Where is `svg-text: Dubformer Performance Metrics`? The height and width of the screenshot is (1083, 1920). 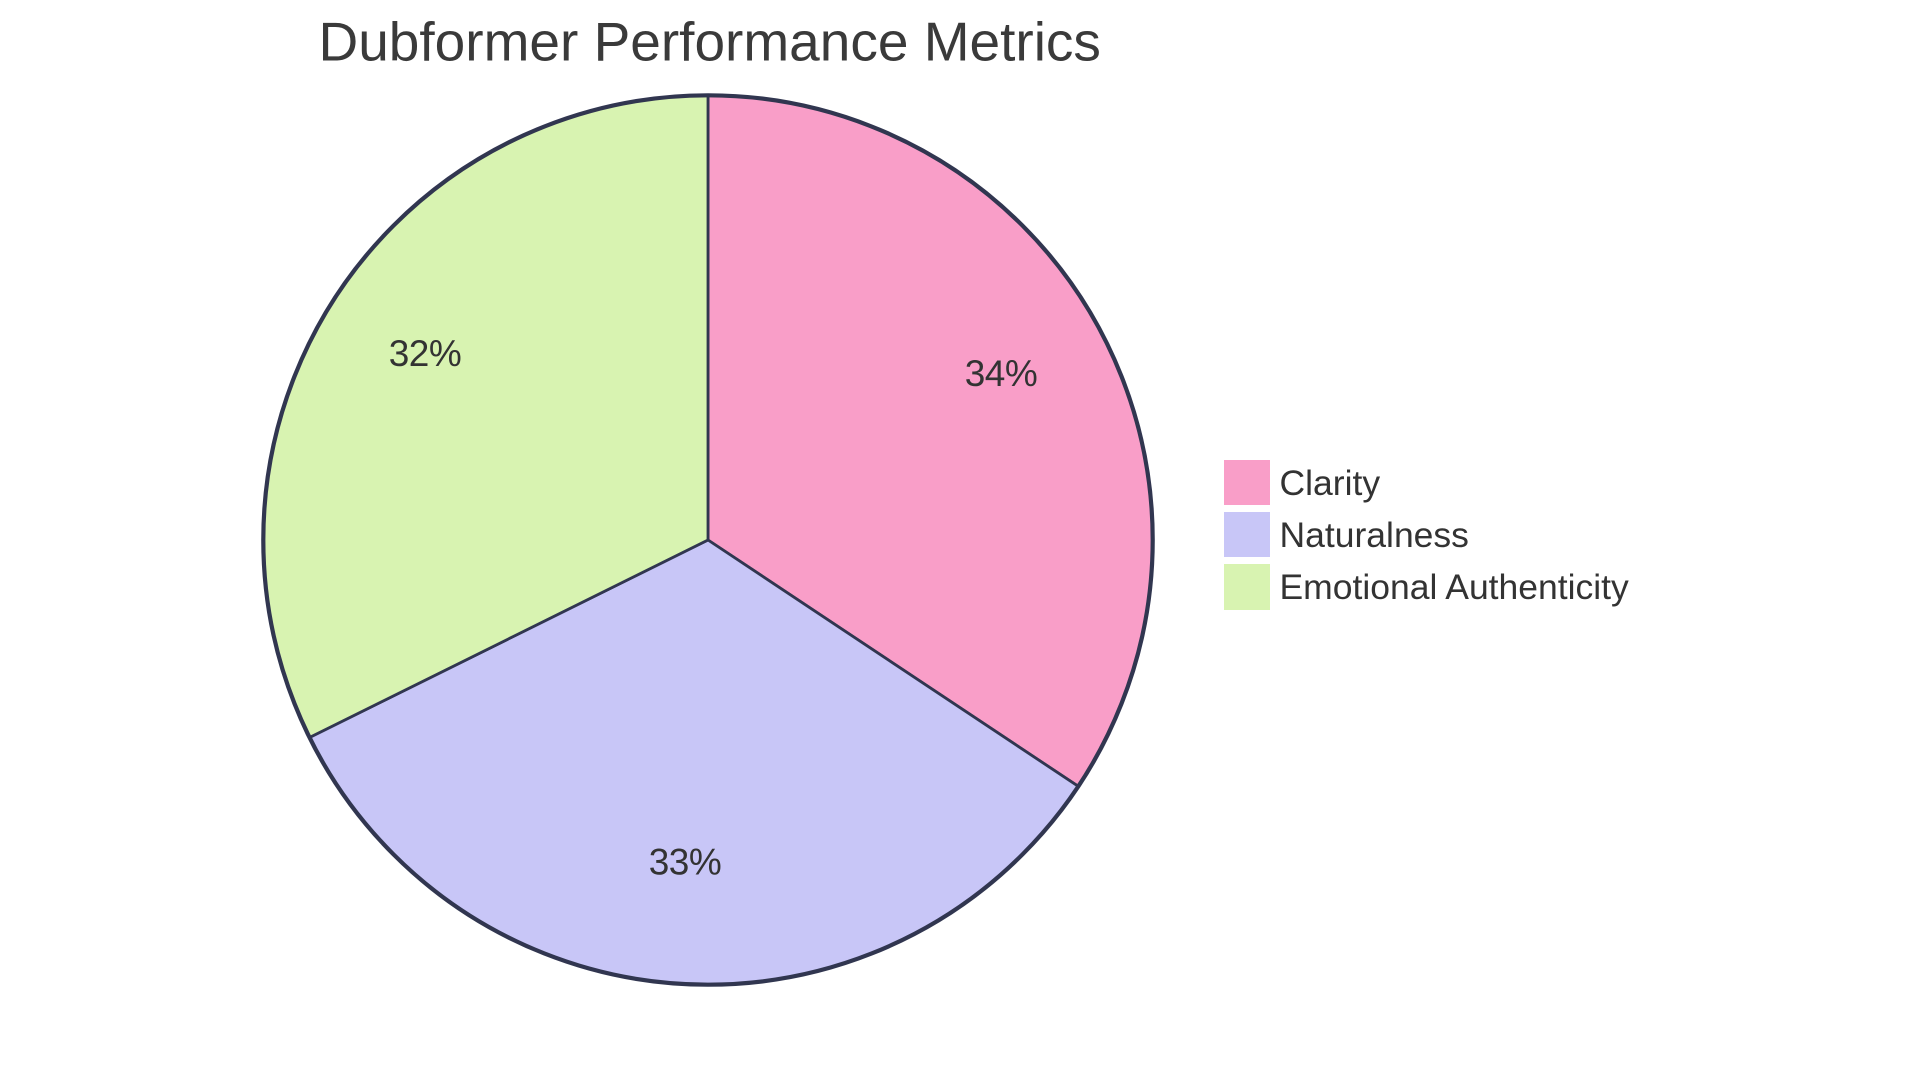 svg-text: Dubformer Performance Metrics is located at coordinates (710, 42).